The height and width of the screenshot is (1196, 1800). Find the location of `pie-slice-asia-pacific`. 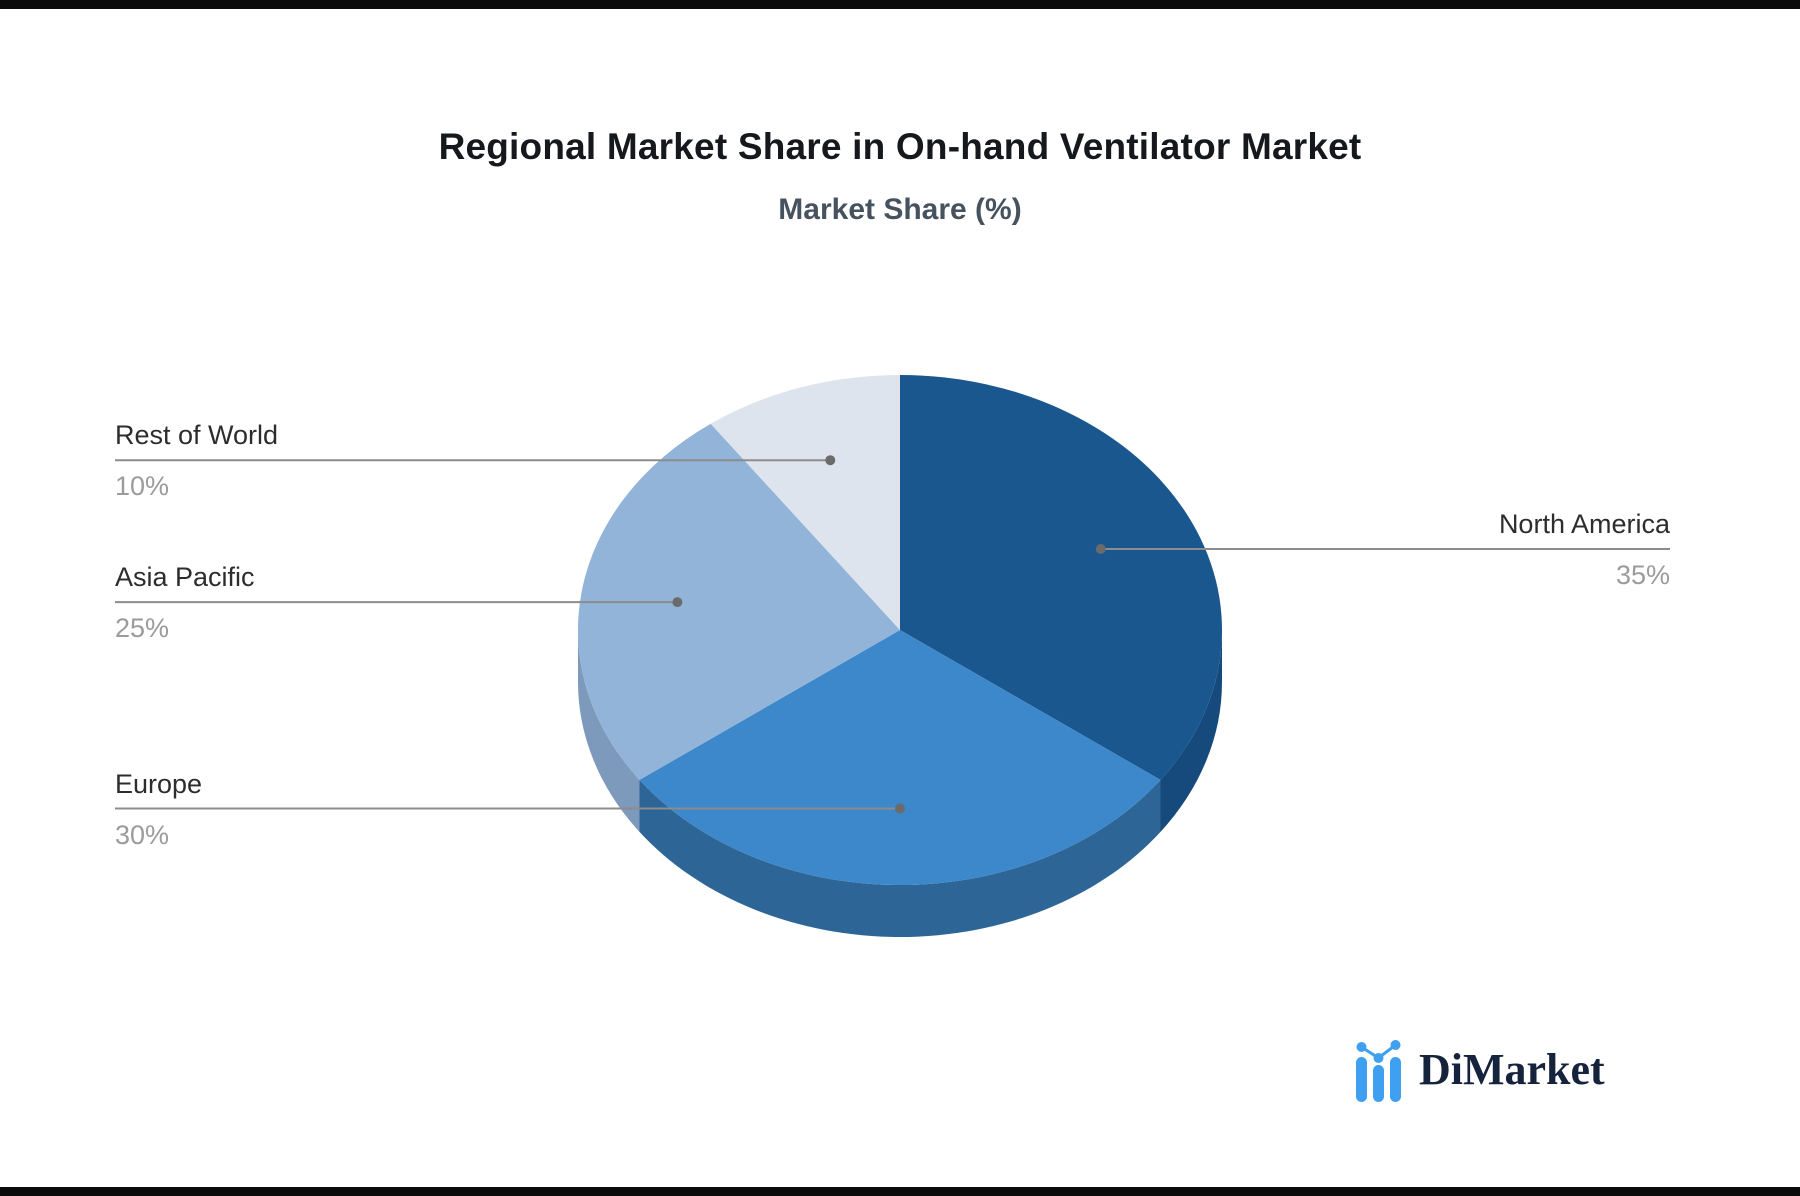

pie-slice-asia-pacific is located at coordinates (738, 601).